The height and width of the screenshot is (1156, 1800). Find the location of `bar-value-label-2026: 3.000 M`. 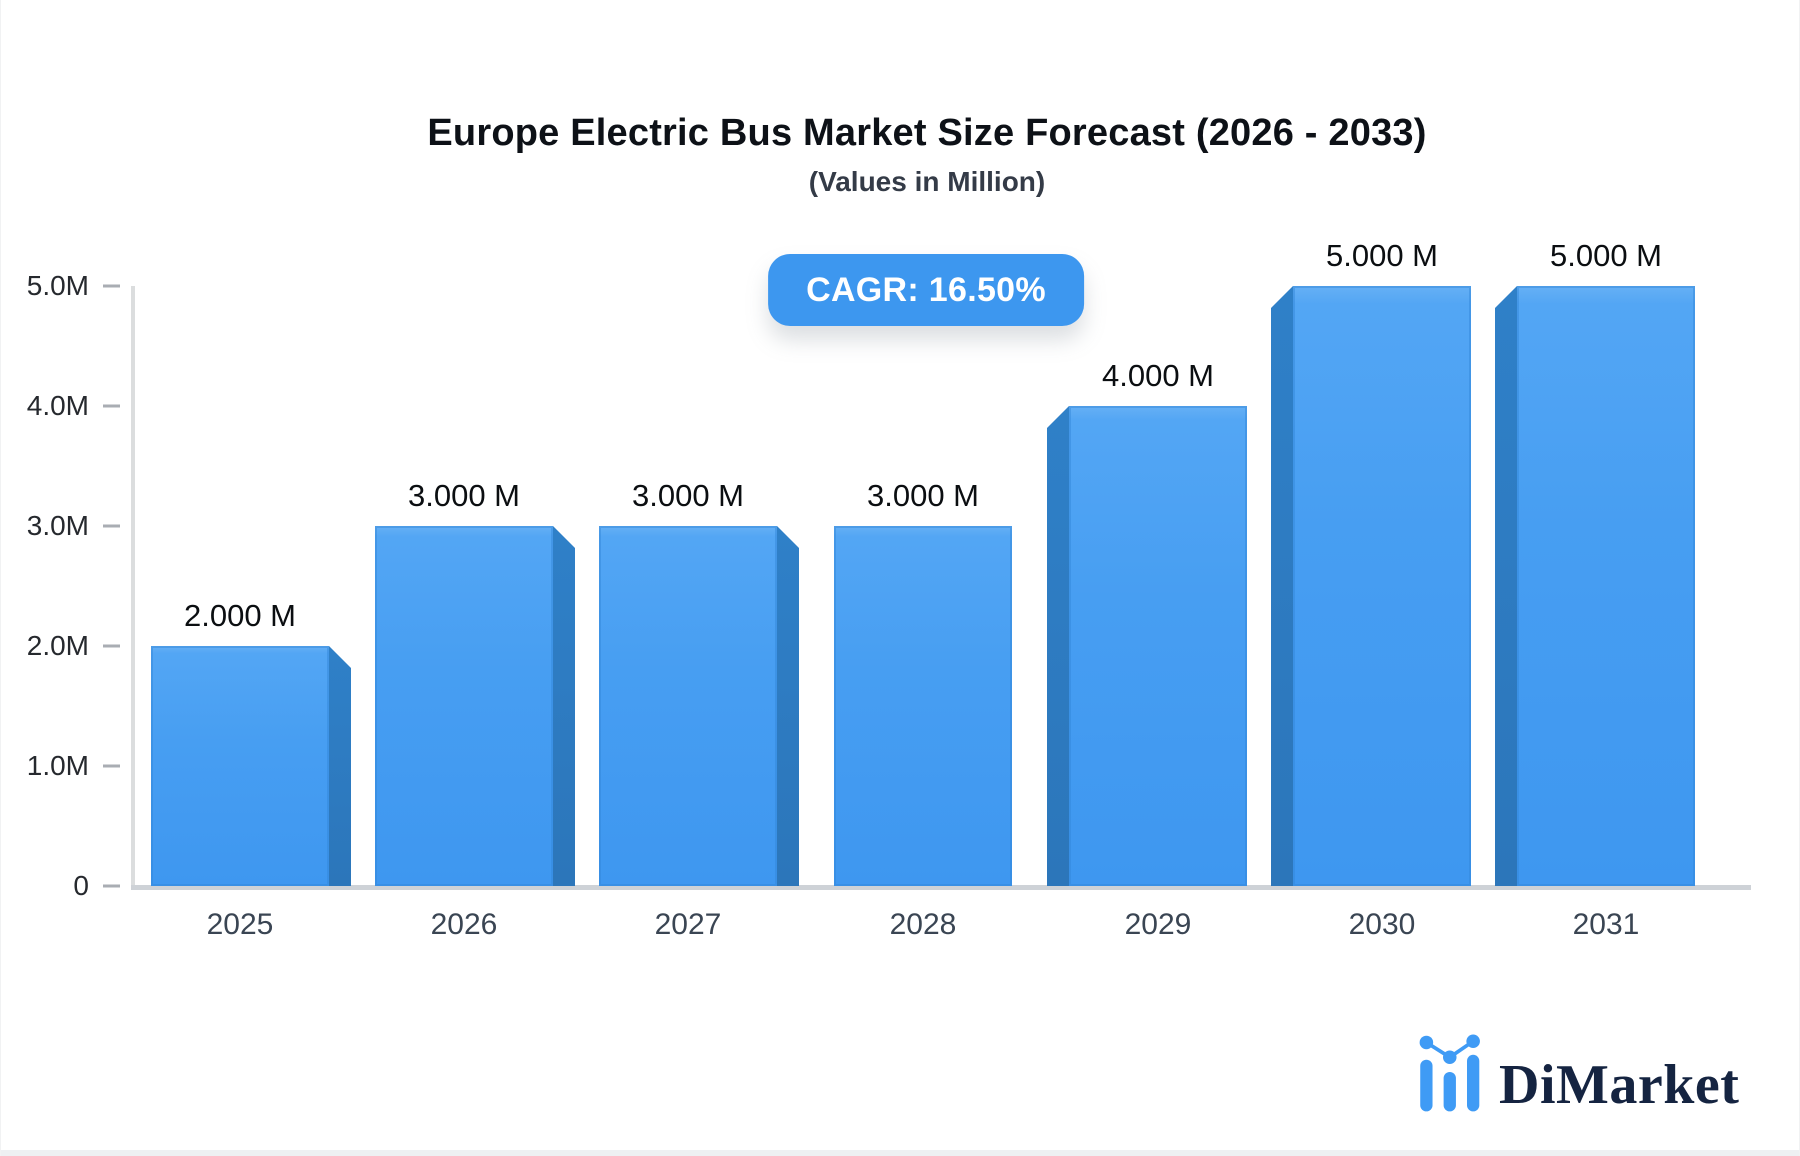

bar-value-label-2026: 3.000 M is located at coordinates (463, 495).